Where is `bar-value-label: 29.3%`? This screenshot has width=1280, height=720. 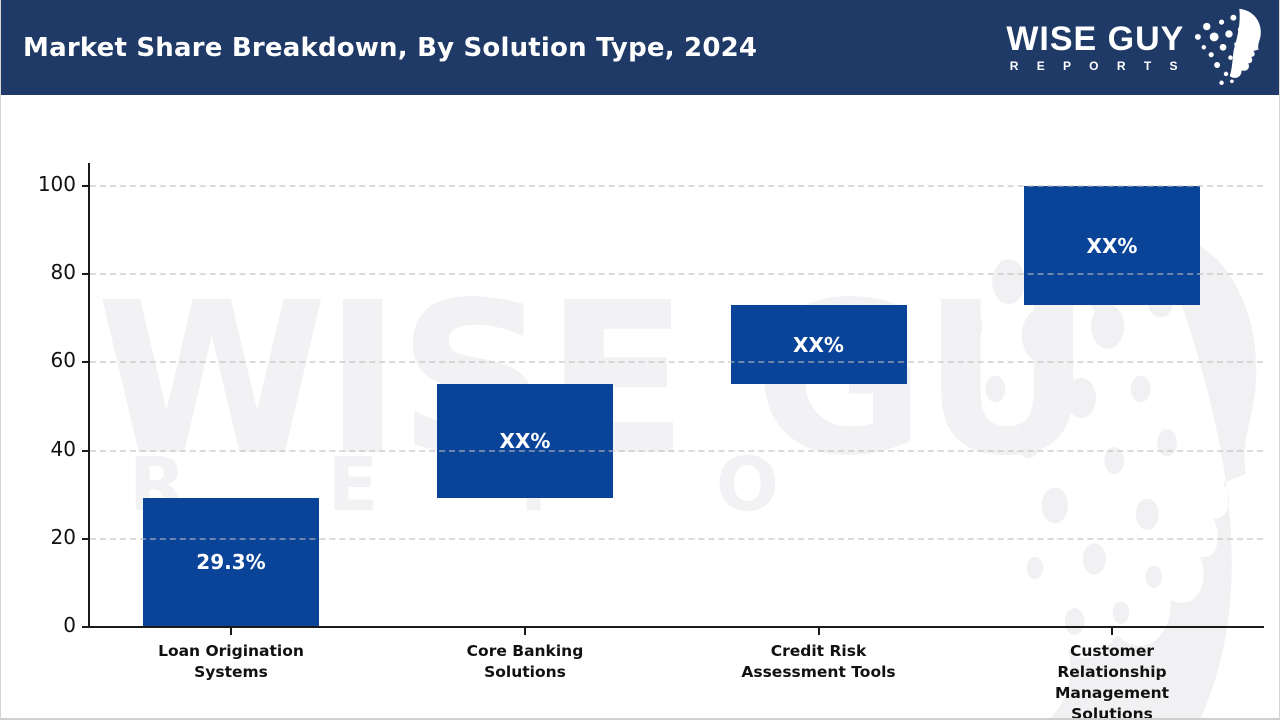 bar-value-label: 29.3% is located at coordinates (231, 562).